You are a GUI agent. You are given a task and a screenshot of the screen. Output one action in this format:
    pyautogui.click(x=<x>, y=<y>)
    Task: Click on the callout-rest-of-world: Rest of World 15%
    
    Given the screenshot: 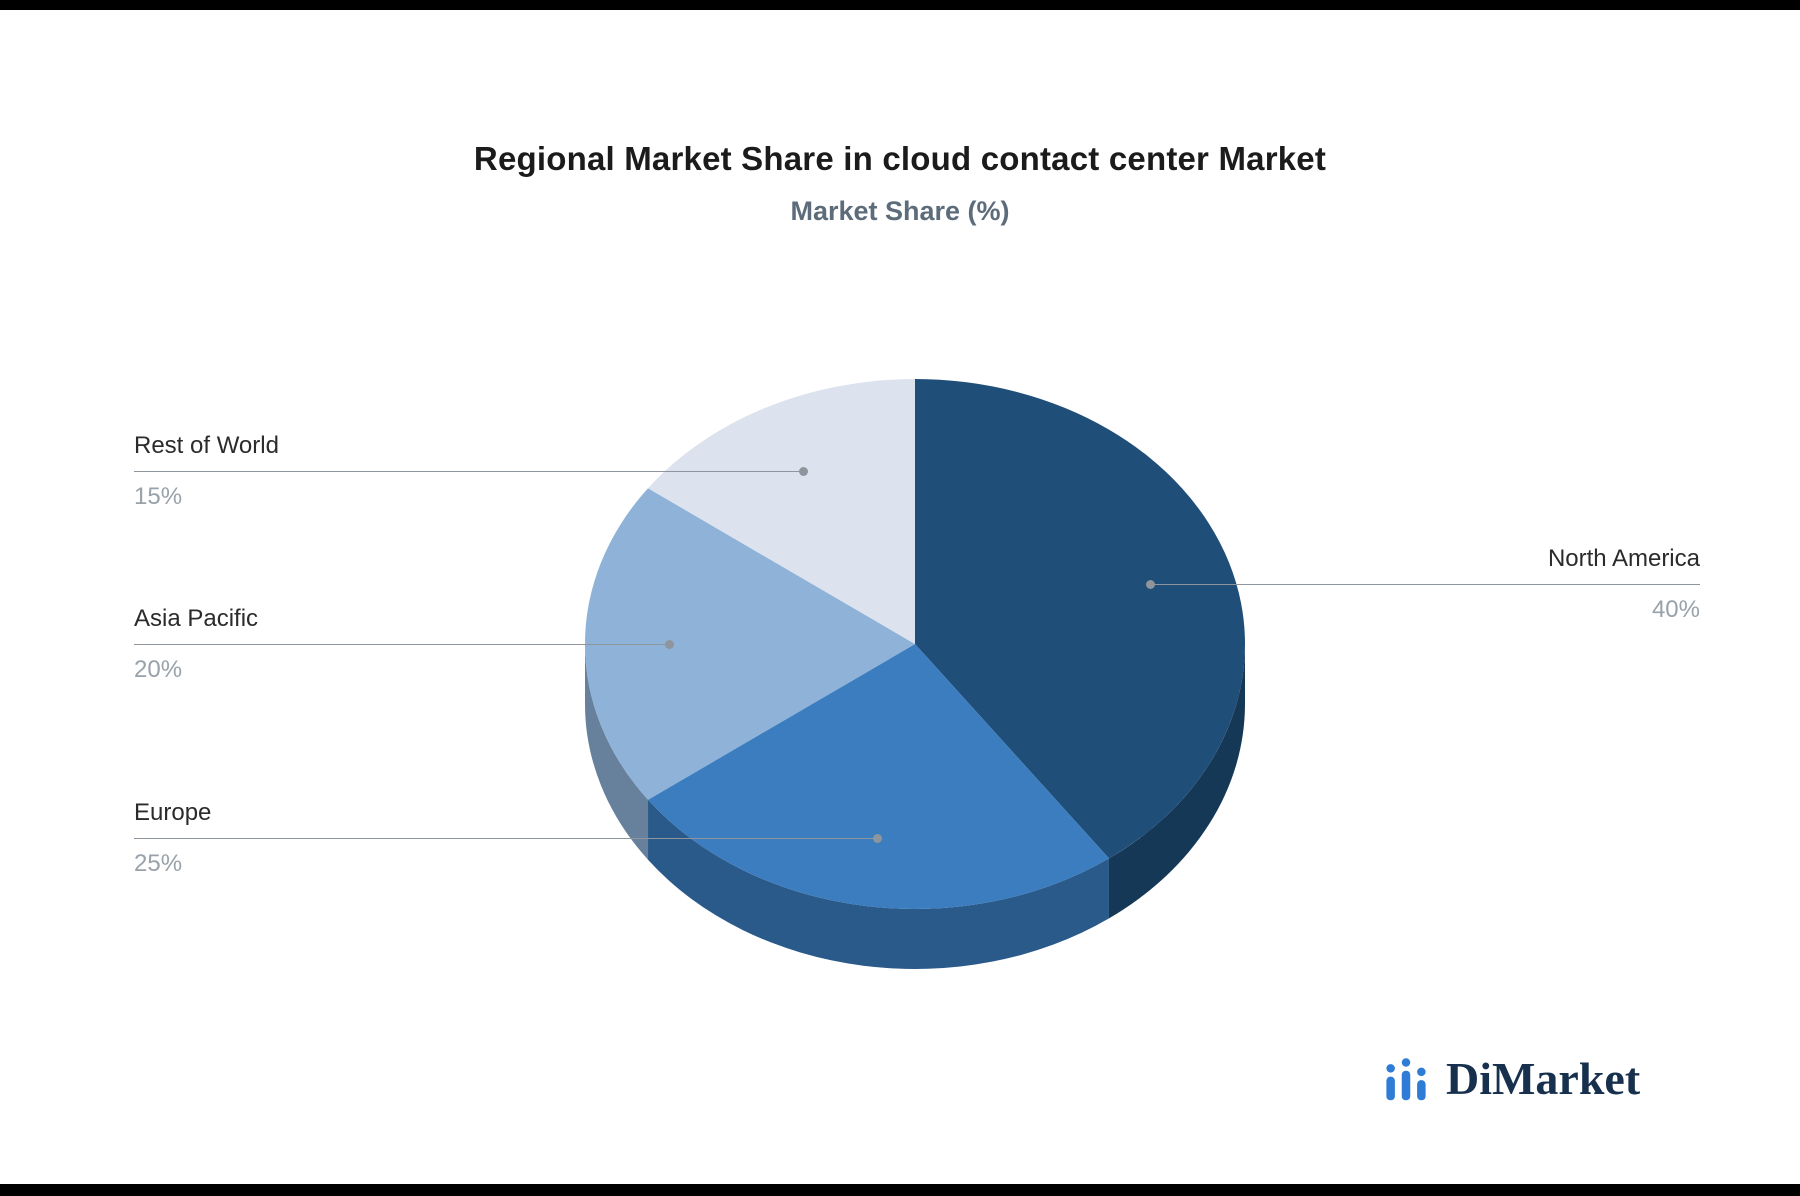 What is the action you would take?
    pyautogui.click(x=471, y=471)
    